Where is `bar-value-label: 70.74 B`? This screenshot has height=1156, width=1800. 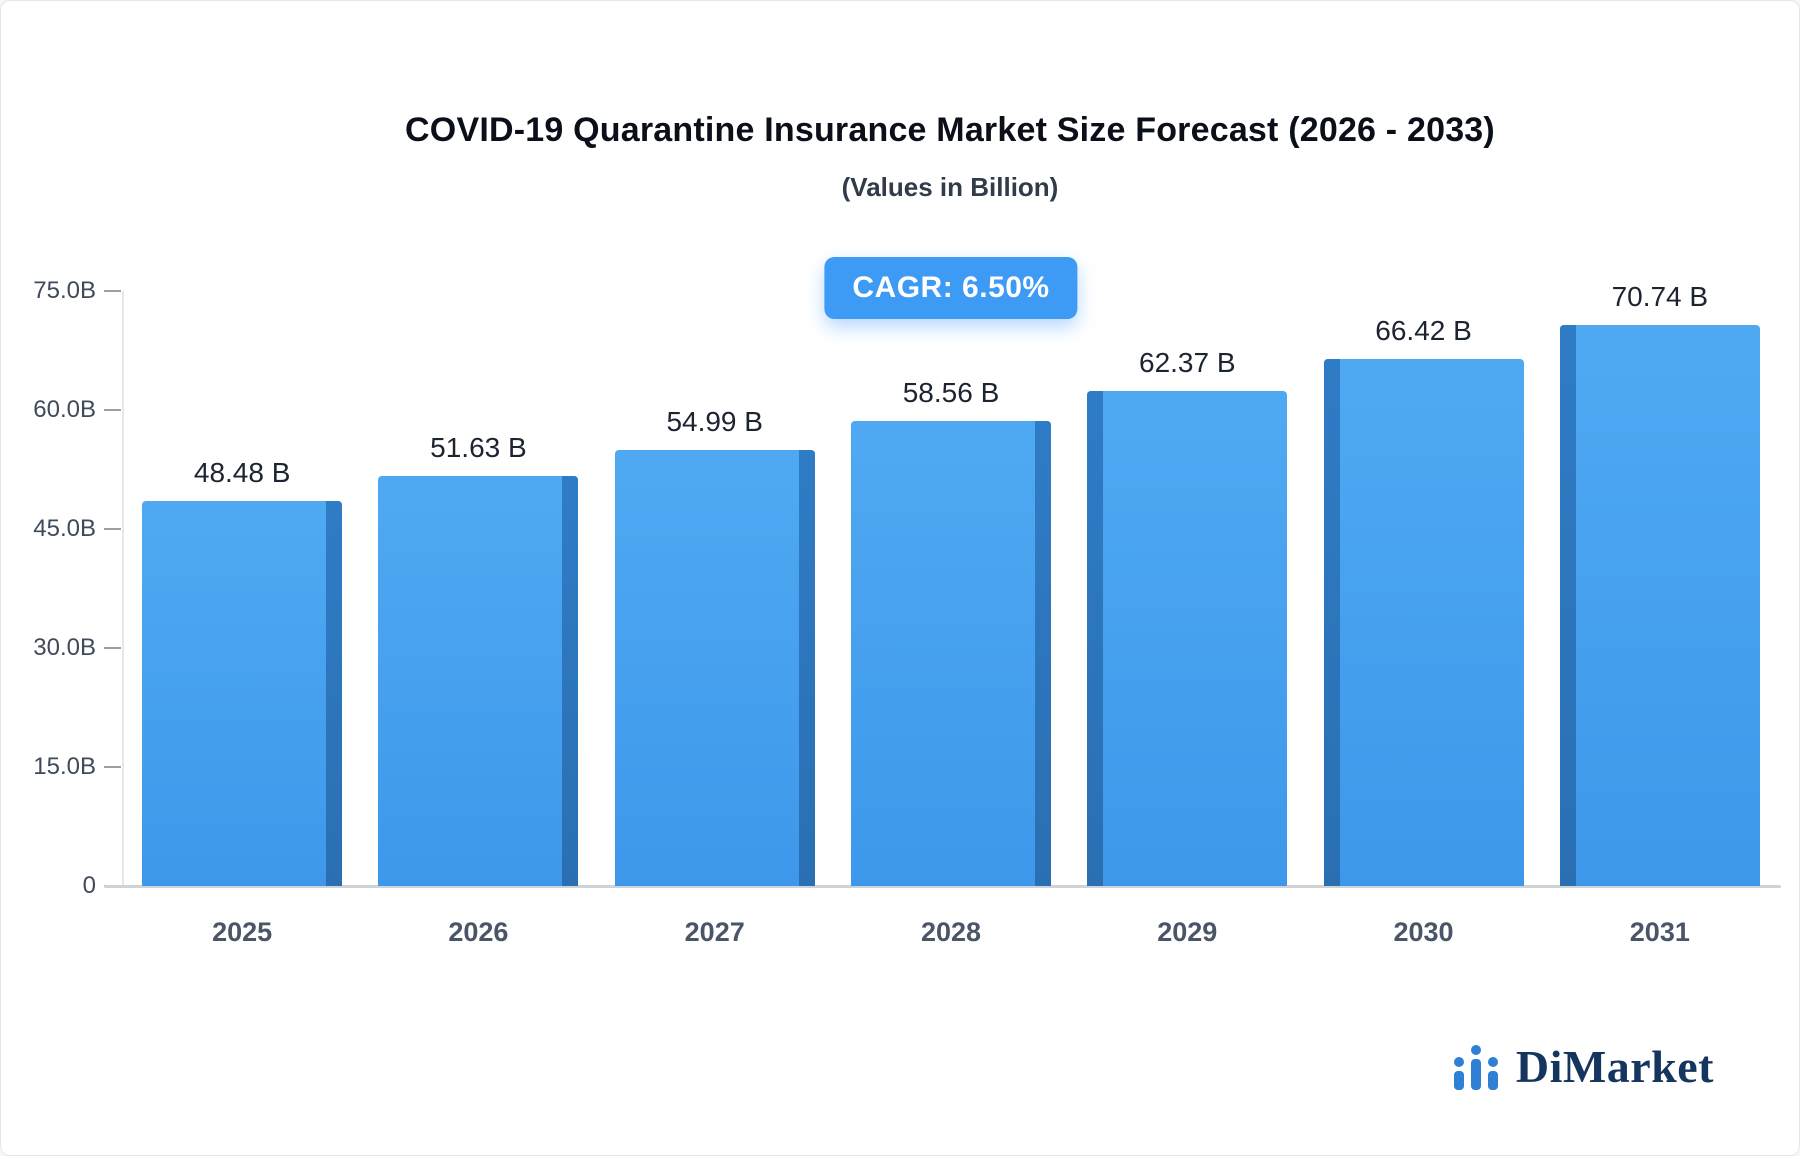
bar-value-label: 70.74 B is located at coordinates (1660, 296).